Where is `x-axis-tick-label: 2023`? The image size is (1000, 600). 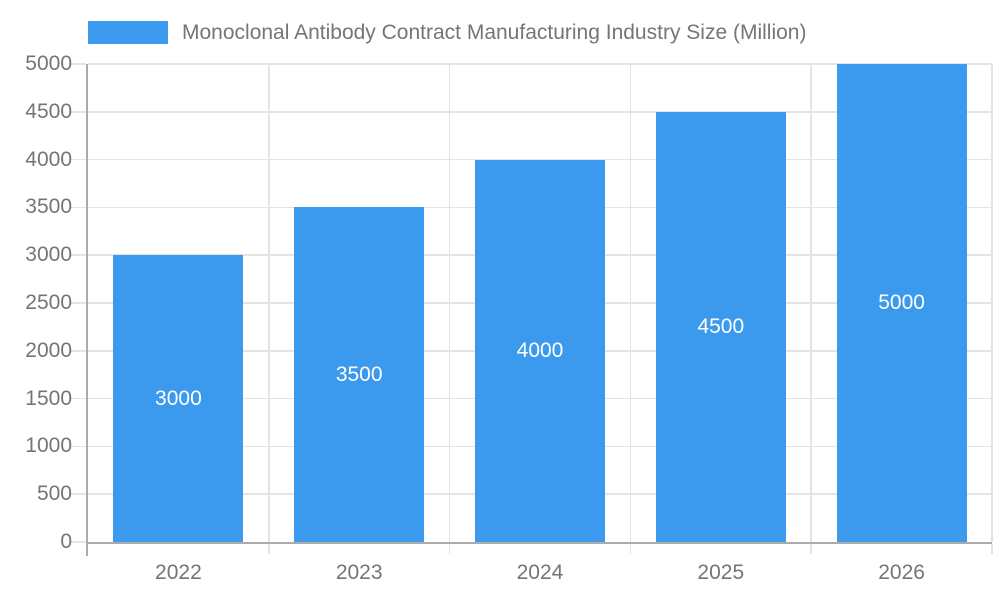
x-axis-tick-label: 2023 is located at coordinates (359, 572).